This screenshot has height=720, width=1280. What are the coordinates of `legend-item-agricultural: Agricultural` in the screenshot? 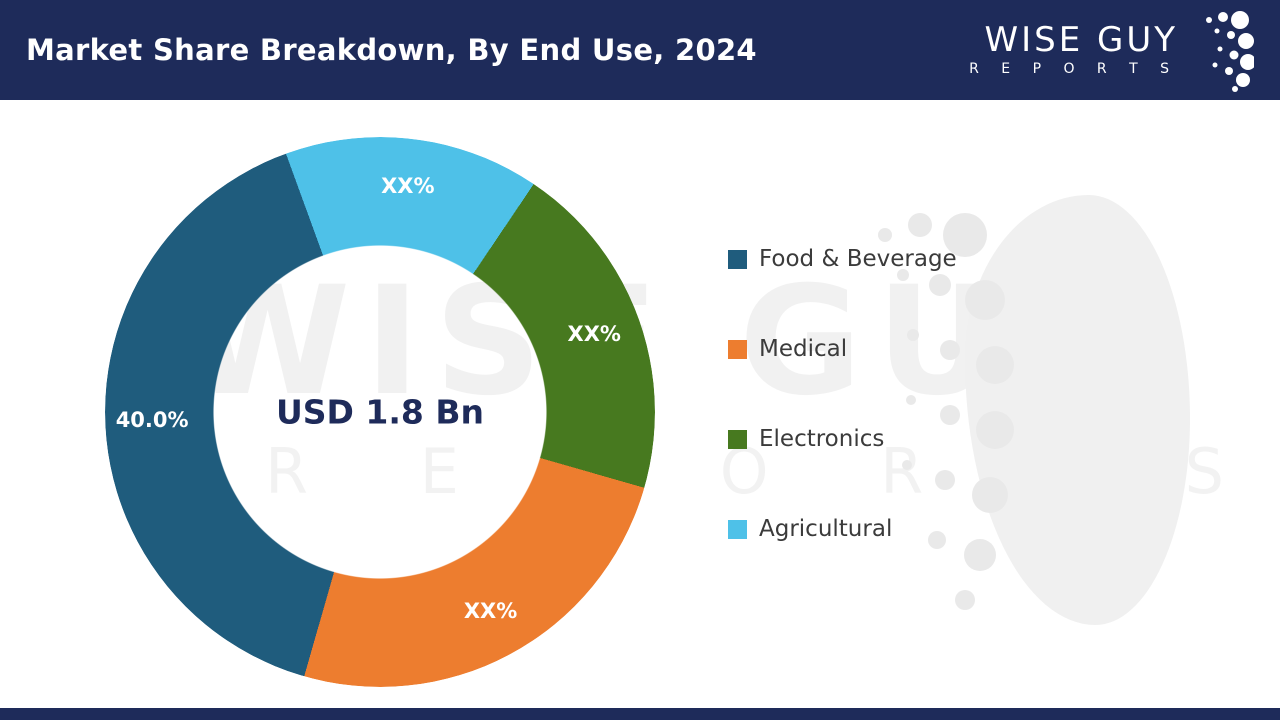 It's located at (842, 529).